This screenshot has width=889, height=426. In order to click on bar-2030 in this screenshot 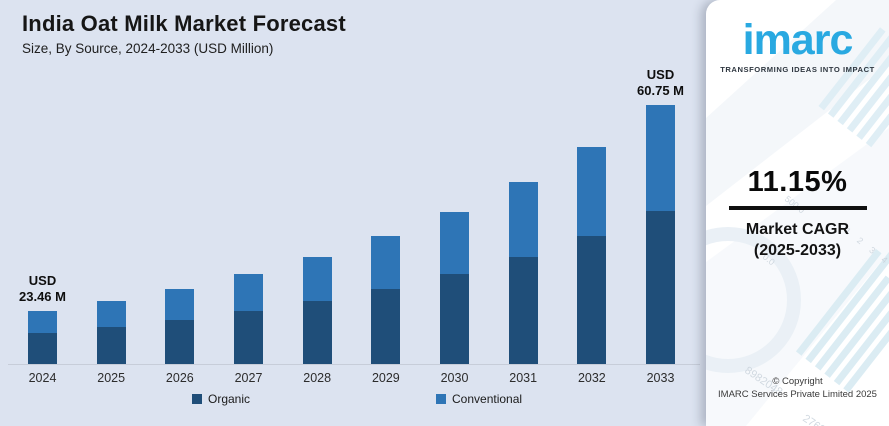, I will do `click(455, 287)`.